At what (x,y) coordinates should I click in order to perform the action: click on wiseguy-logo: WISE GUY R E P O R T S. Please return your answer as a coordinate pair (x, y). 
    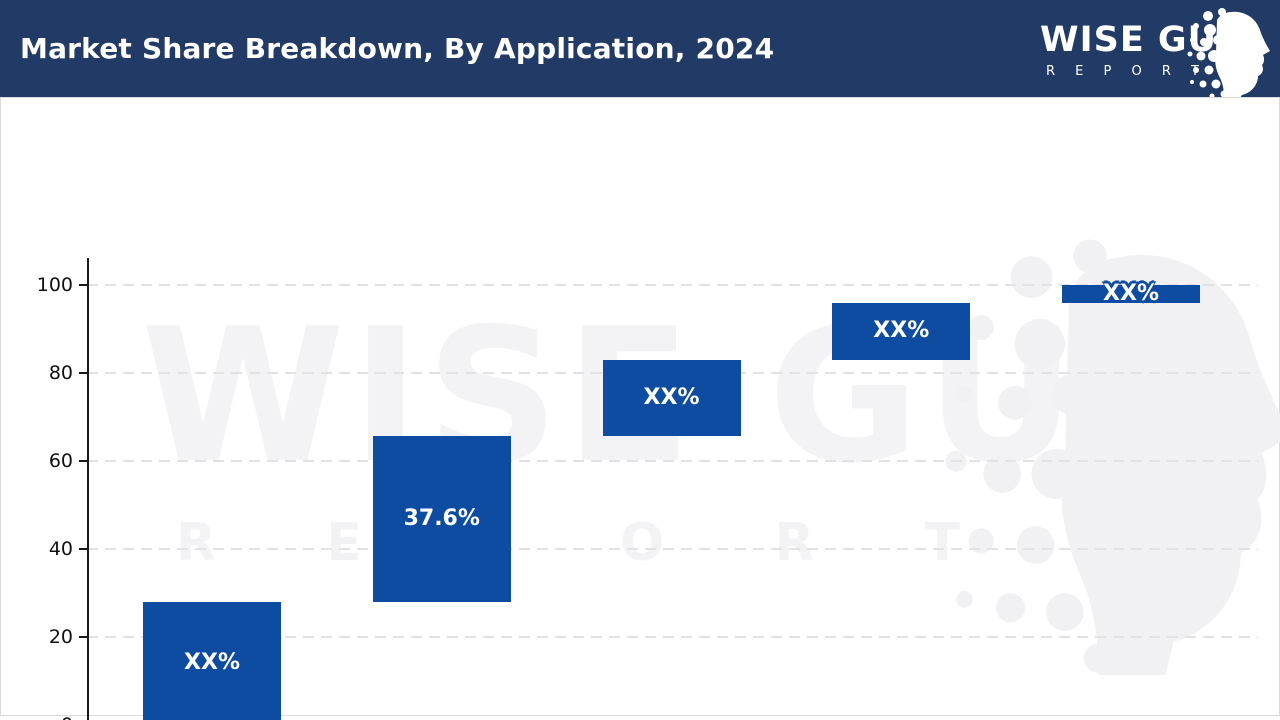
    Looking at the image, I should click on (1143, 51).